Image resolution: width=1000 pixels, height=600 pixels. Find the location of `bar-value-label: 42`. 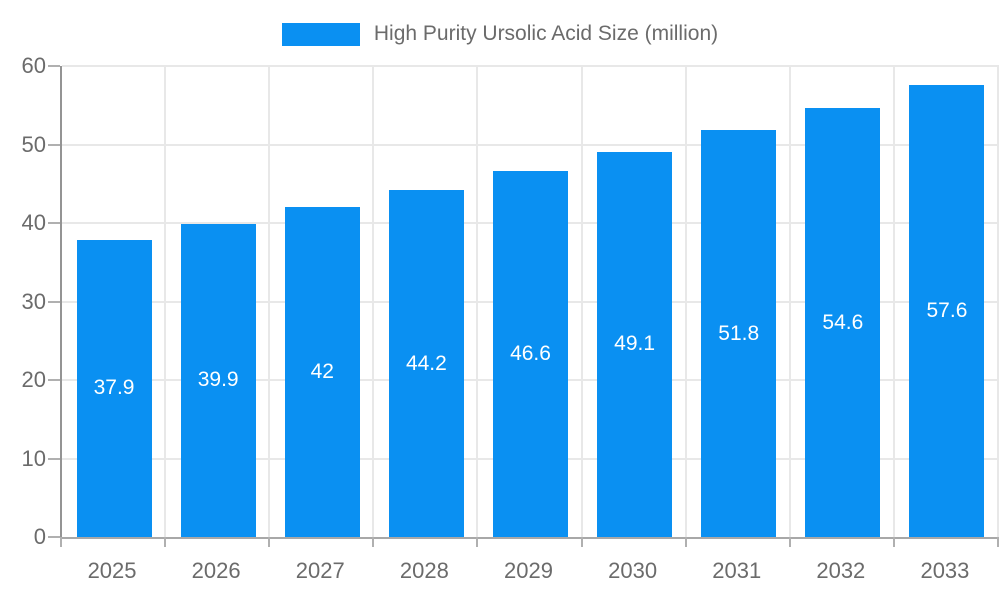

bar-value-label: 42 is located at coordinates (322, 372).